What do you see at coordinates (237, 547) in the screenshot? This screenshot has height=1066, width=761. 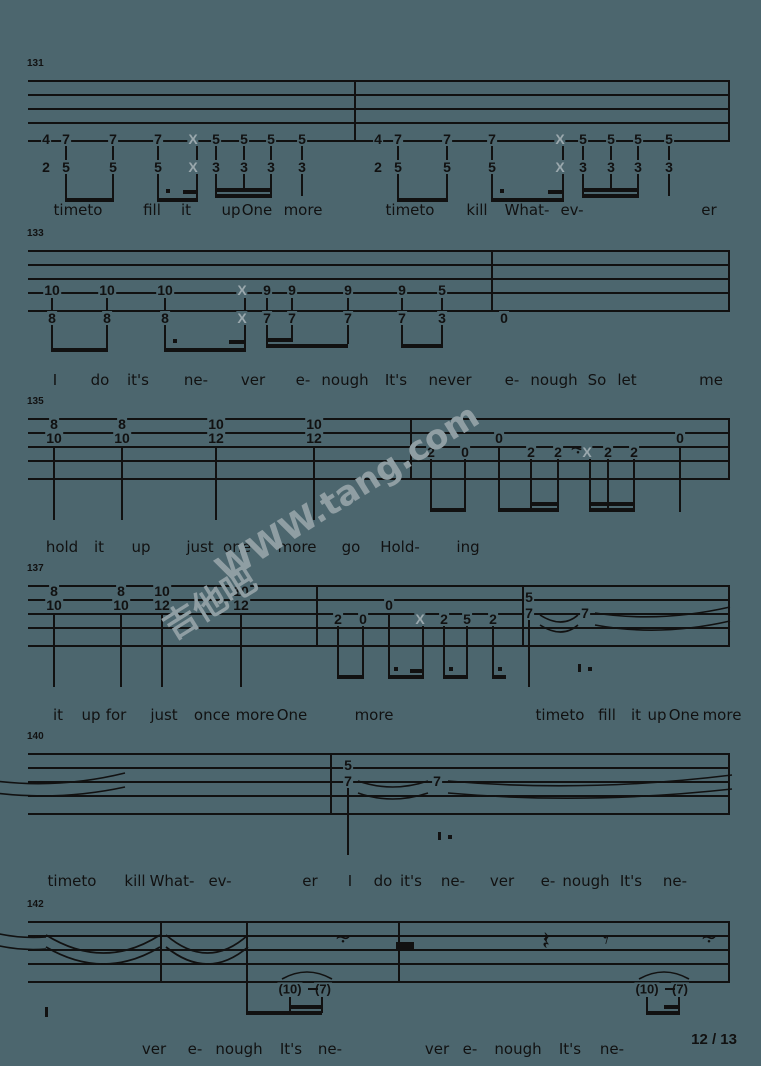 I see `lyric-word: one` at bounding box center [237, 547].